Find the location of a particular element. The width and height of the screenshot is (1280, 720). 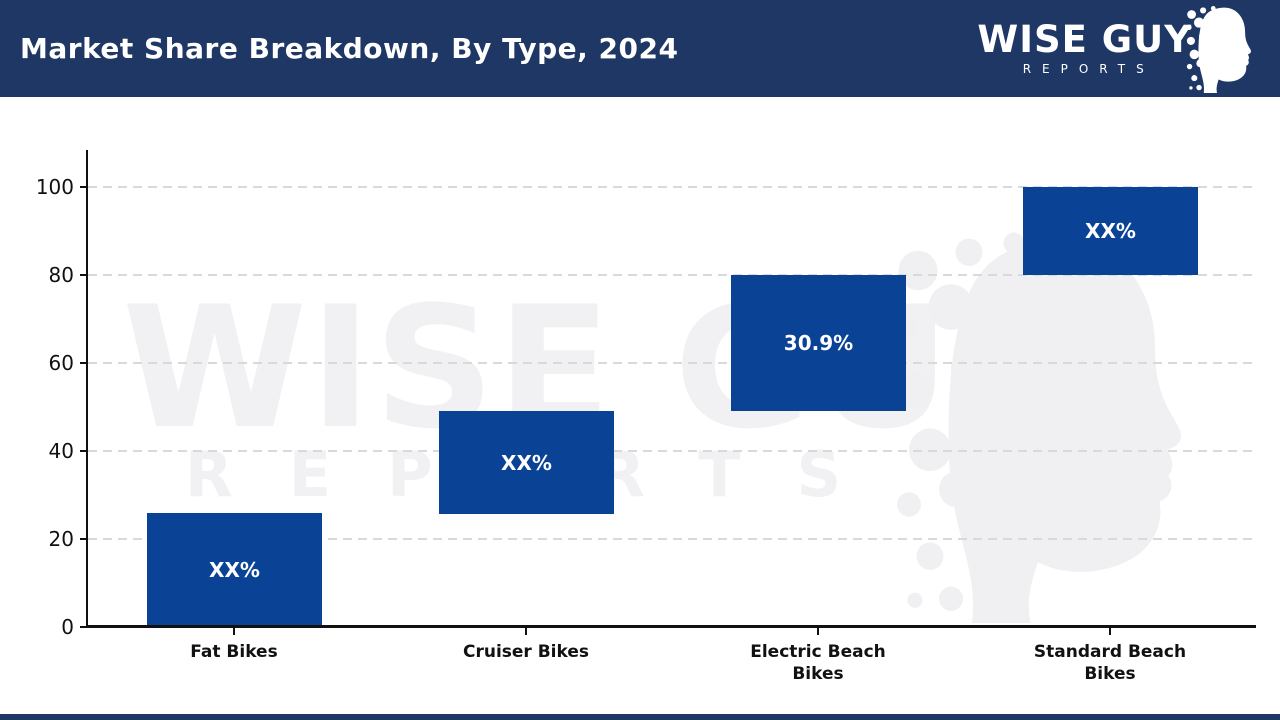

x-tick-label: Electric Beach Bikes is located at coordinates (818, 663).